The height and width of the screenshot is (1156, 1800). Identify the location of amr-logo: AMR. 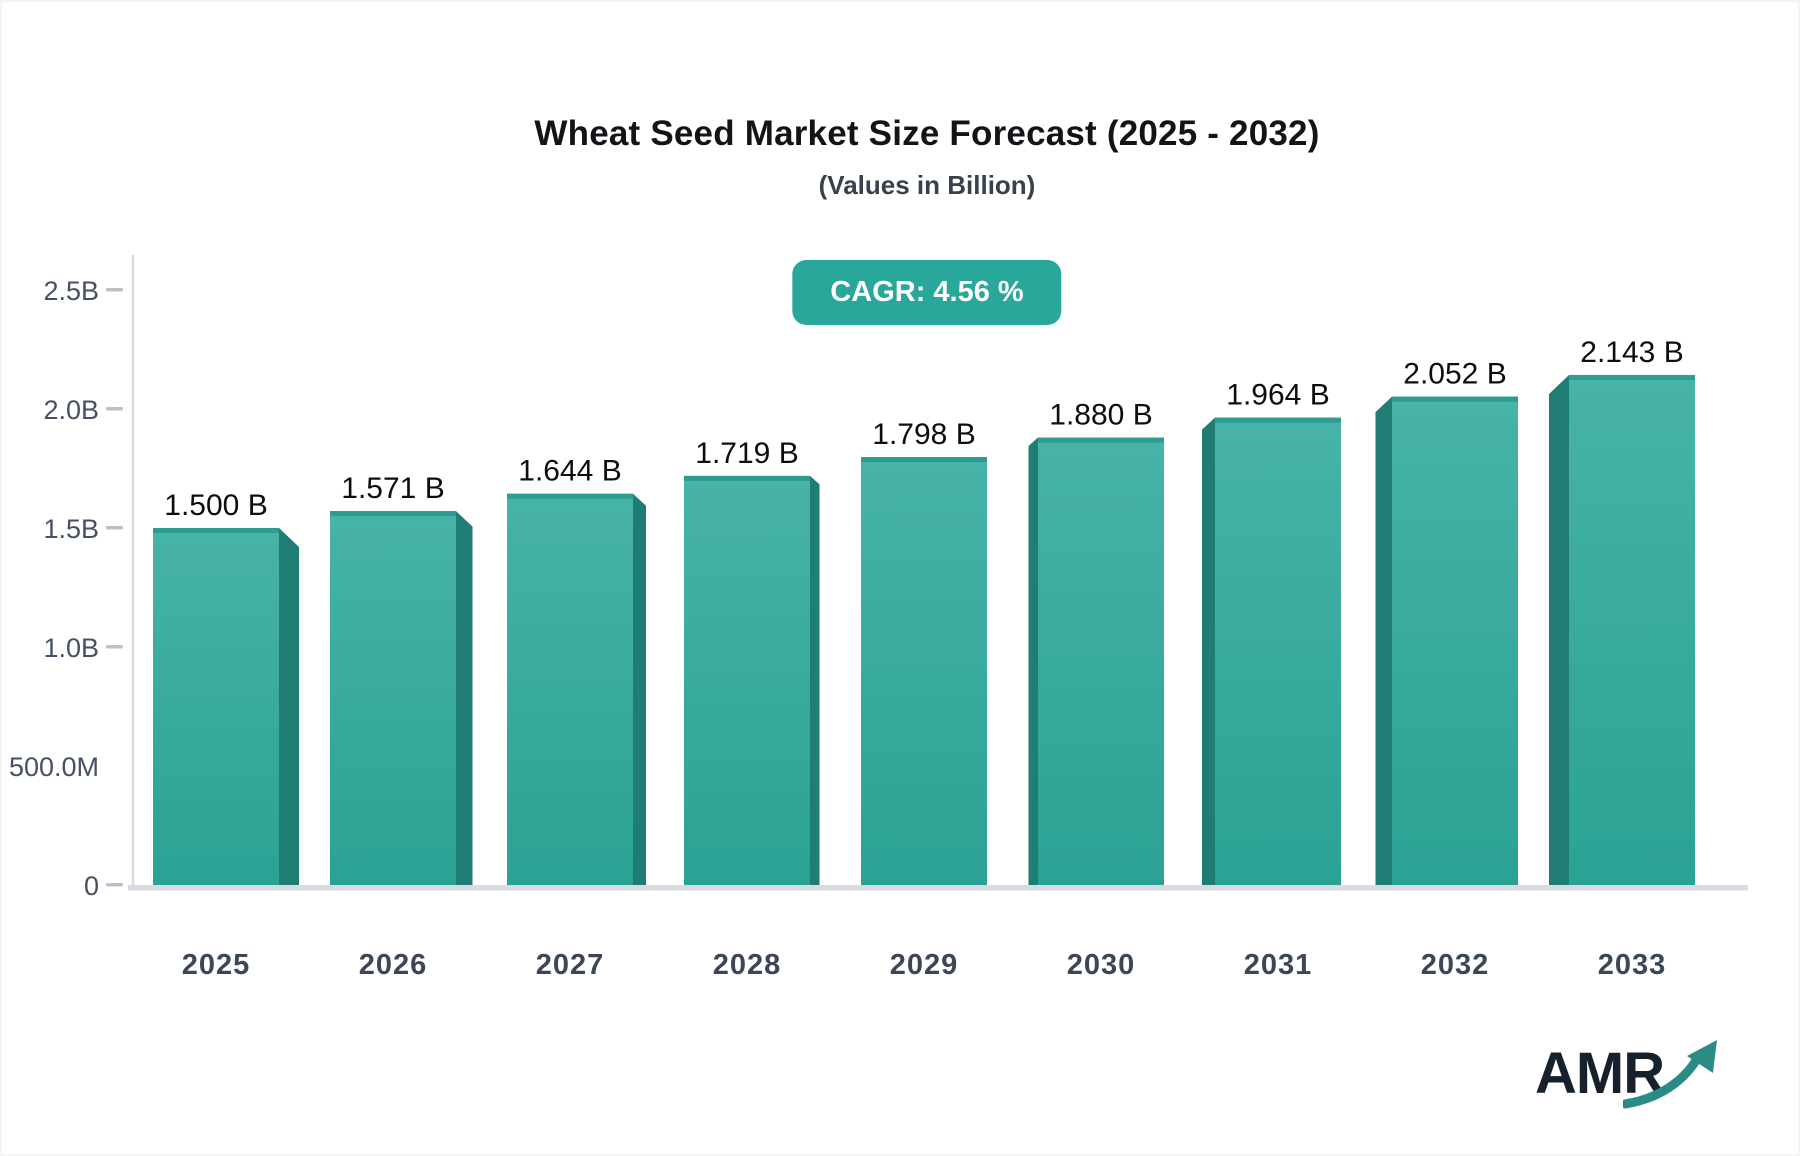
(1626, 1080).